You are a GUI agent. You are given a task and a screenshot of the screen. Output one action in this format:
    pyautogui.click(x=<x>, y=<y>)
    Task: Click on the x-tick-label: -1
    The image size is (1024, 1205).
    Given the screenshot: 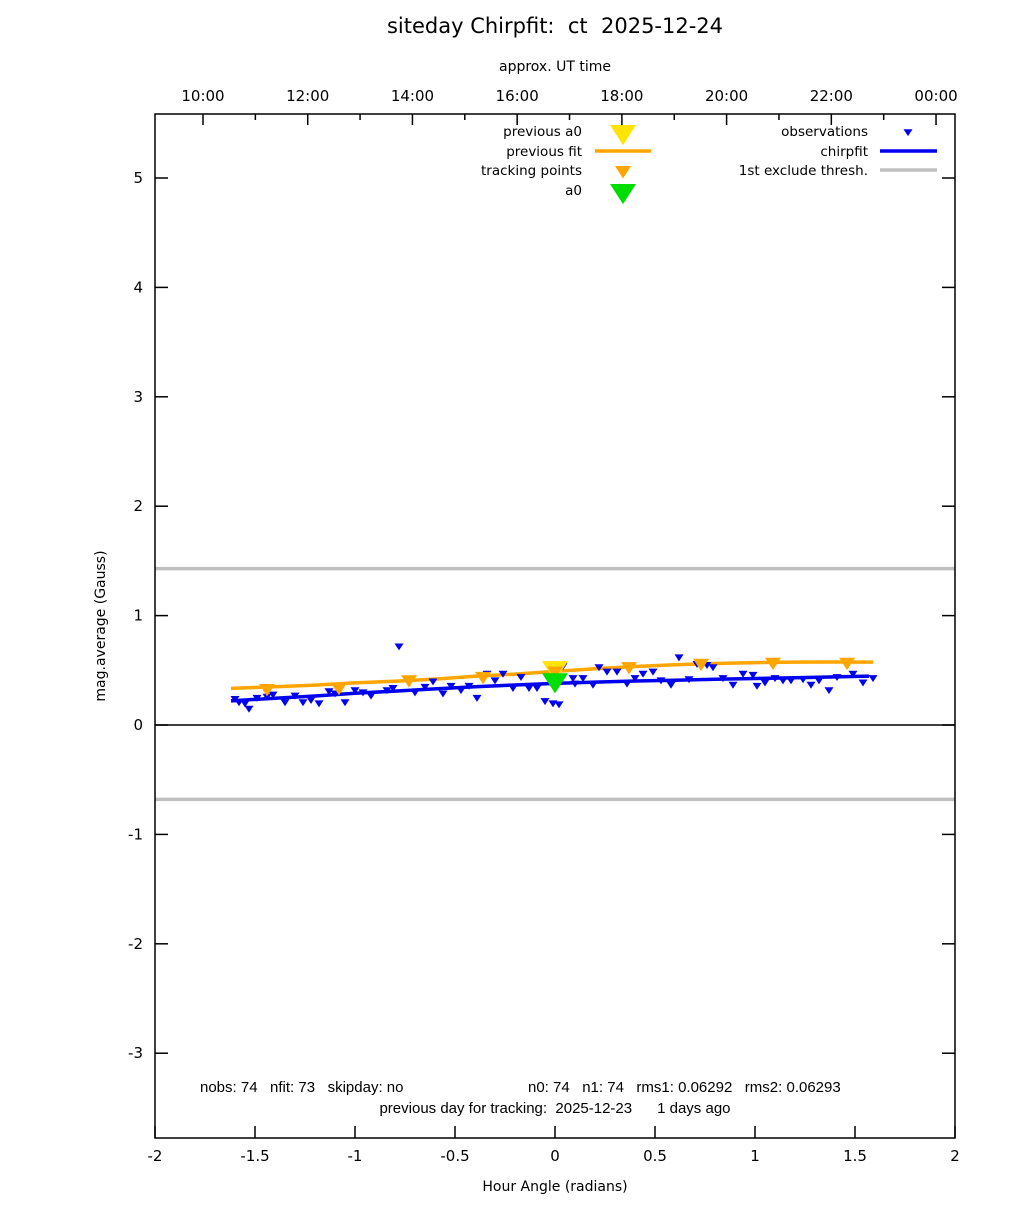 What is the action you would take?
    pyautogui.click(x=355, y=1156)
    